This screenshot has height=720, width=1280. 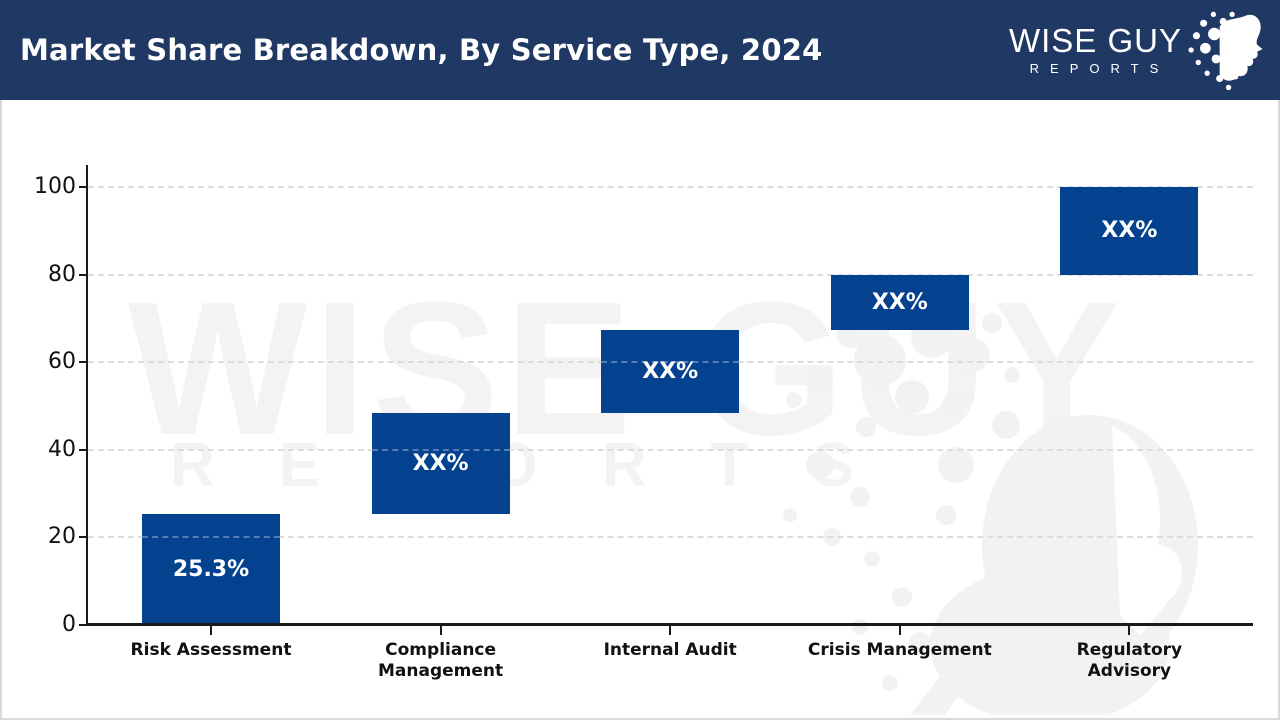 What do you see at coordinates (544, 465) in the screenshot?
I see `watermark-subtitle: REPORTS` at bounding box center [544, 465].